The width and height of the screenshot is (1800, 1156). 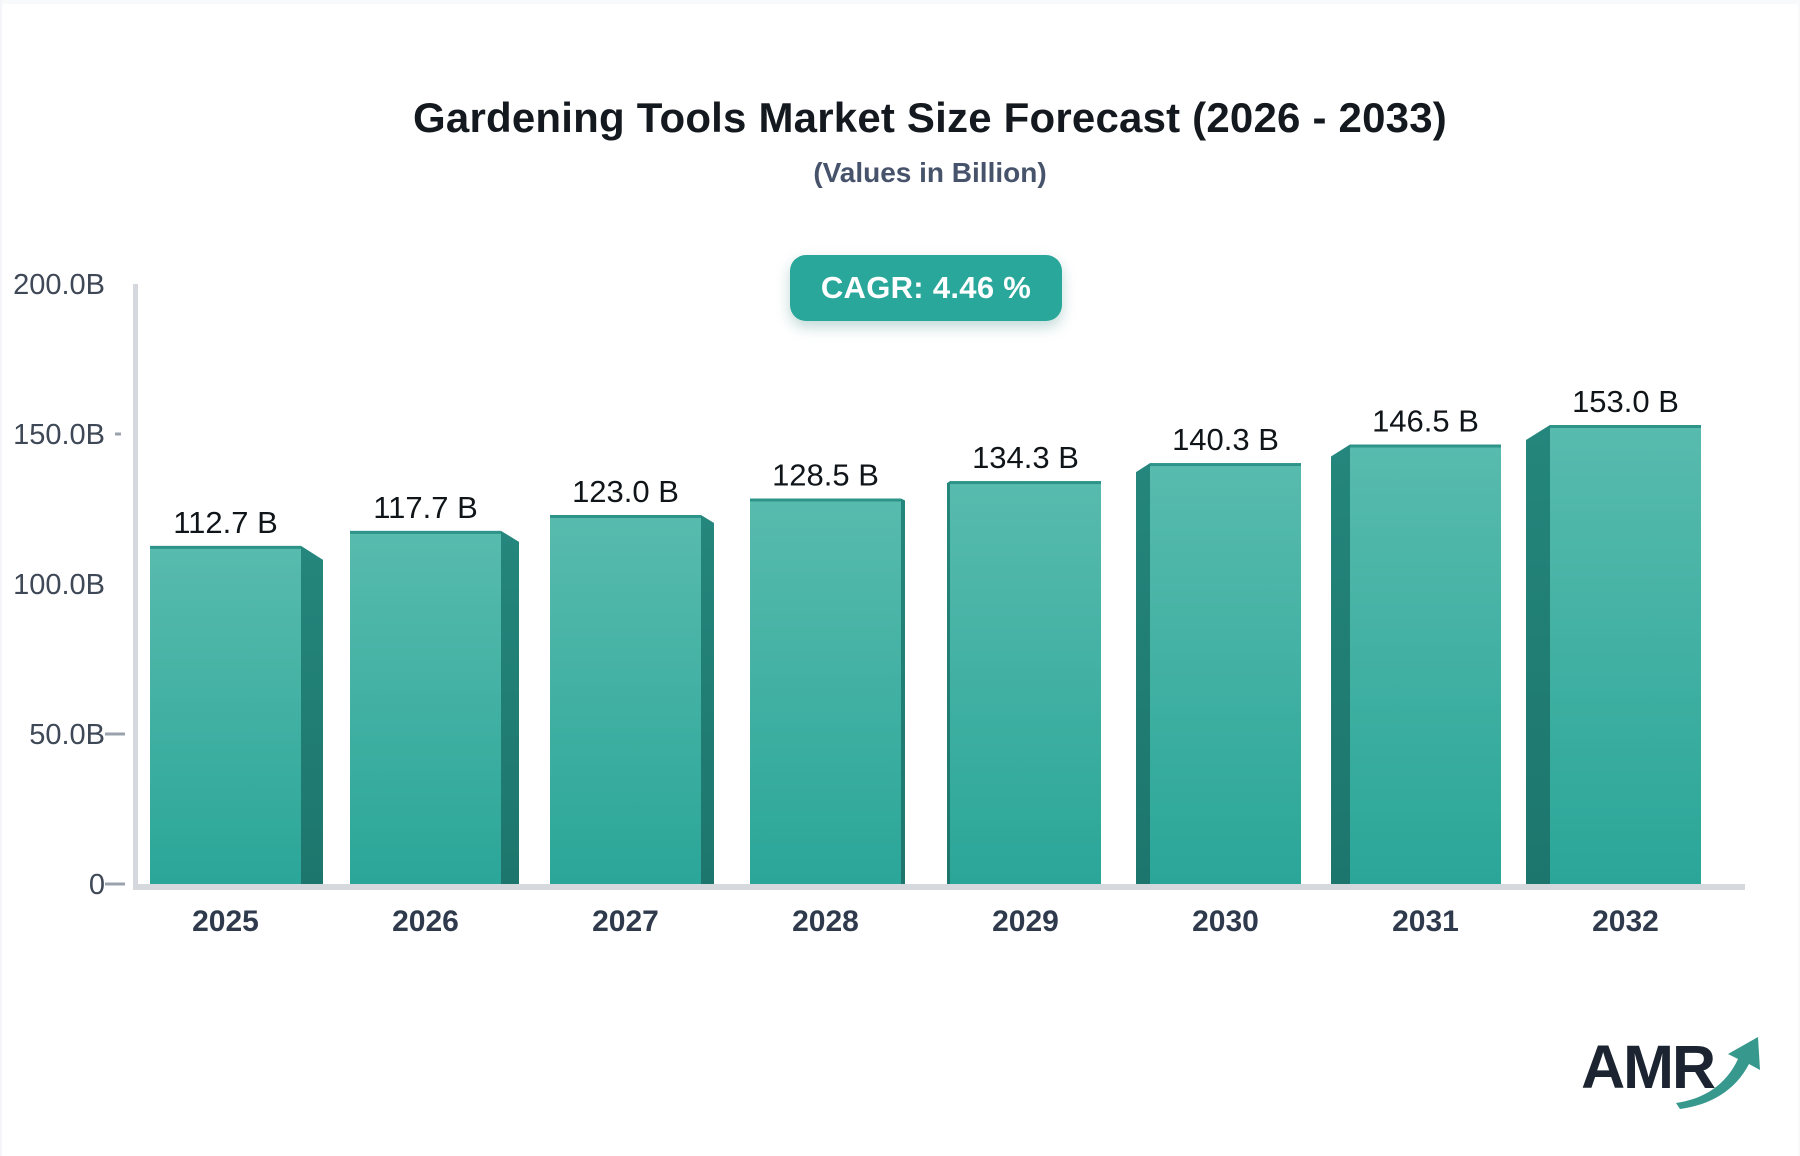 I want to click on x-axis-label: 2028, so click(x=825, y=921).